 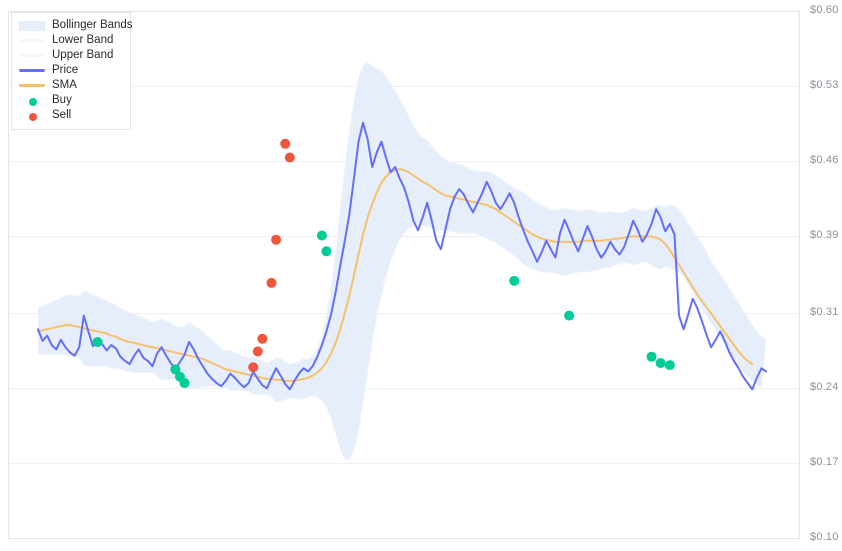 What do you see at coordinates (824, 312) in the screenshot?
I see `y-axis-tick: $0.31` at bounding box center [824, 312].